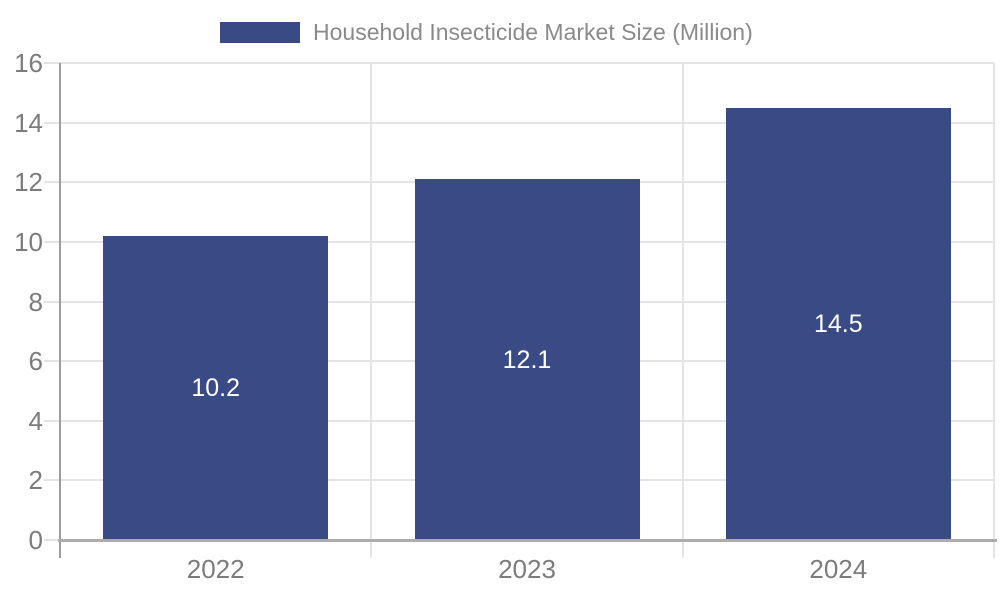  Describe the element at coordinates (215, 569) in the screenshot. I see `x-axis-tick-label: 2022` at that location.